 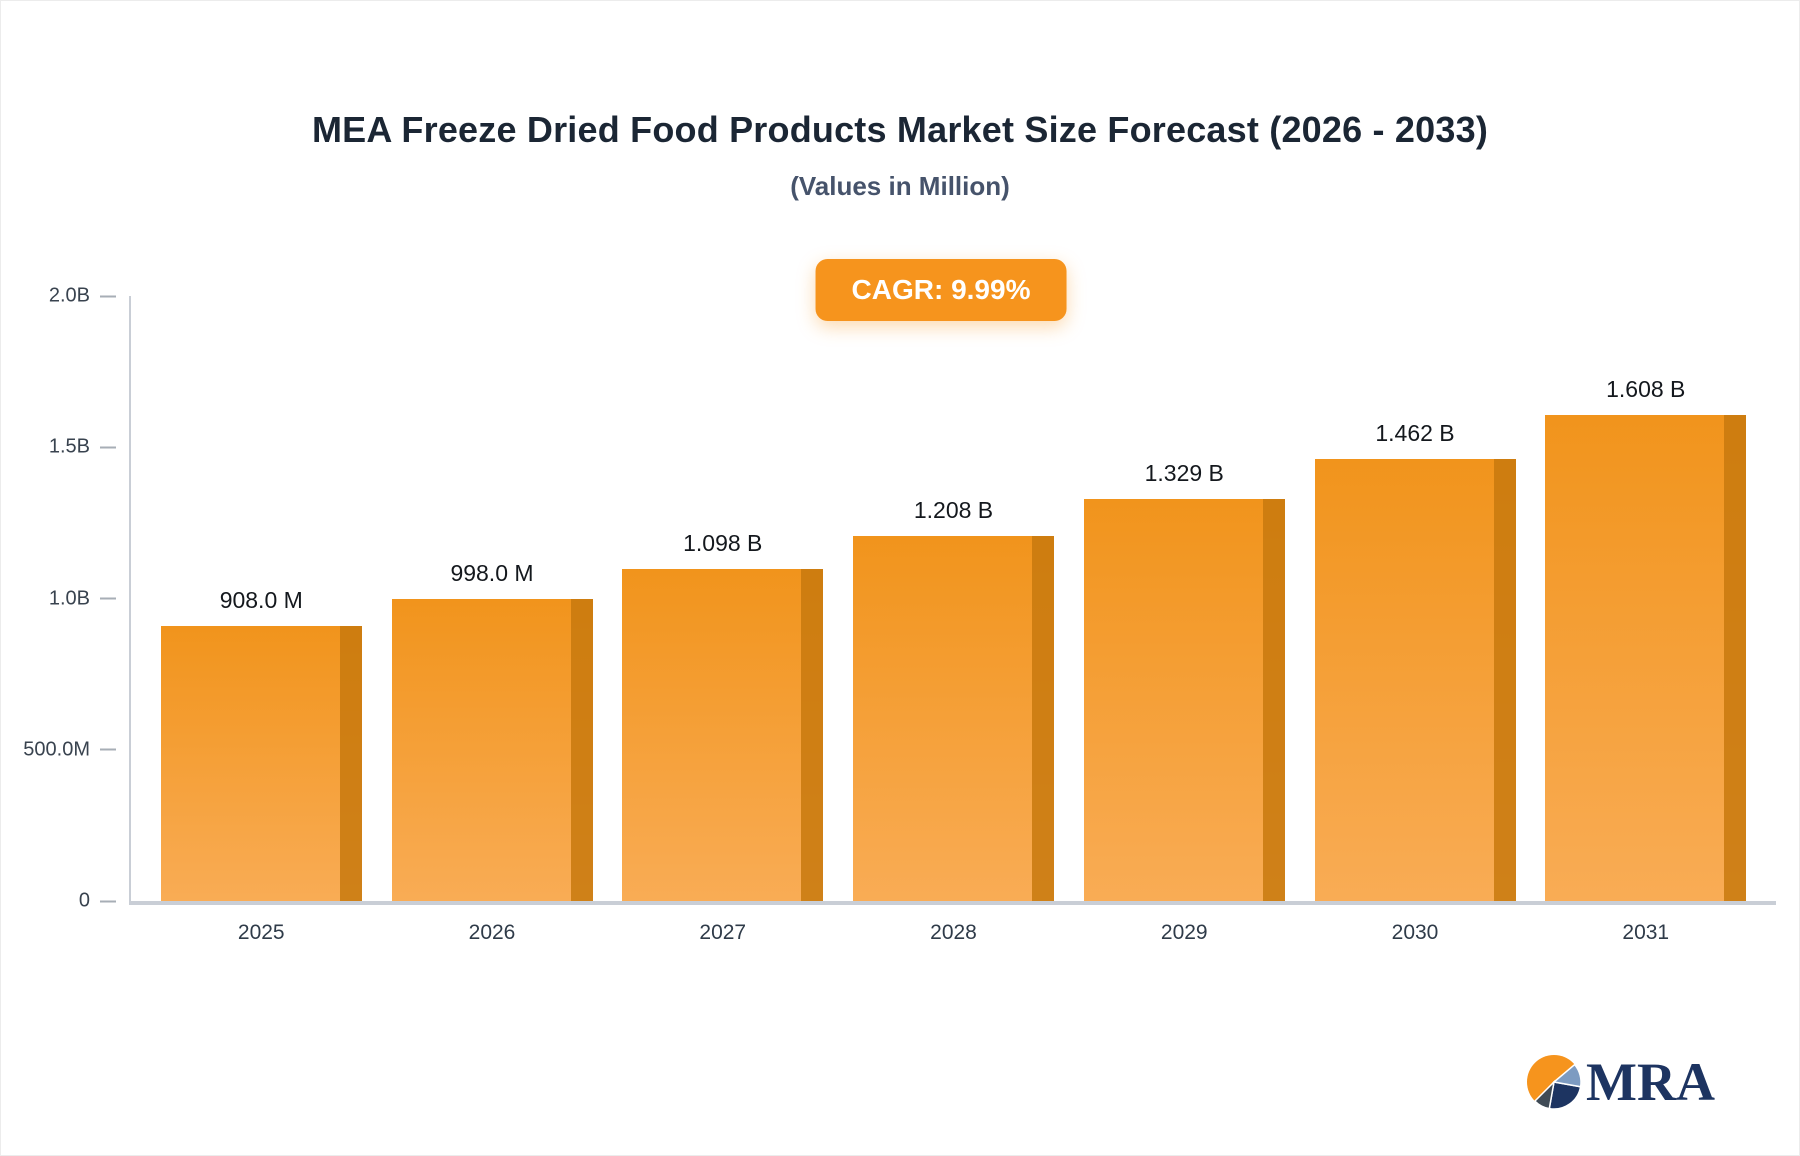 I want to click on y-axis: 2.0B 1.5B 1.0B 500.0M 0, so click(x=61, y=598).